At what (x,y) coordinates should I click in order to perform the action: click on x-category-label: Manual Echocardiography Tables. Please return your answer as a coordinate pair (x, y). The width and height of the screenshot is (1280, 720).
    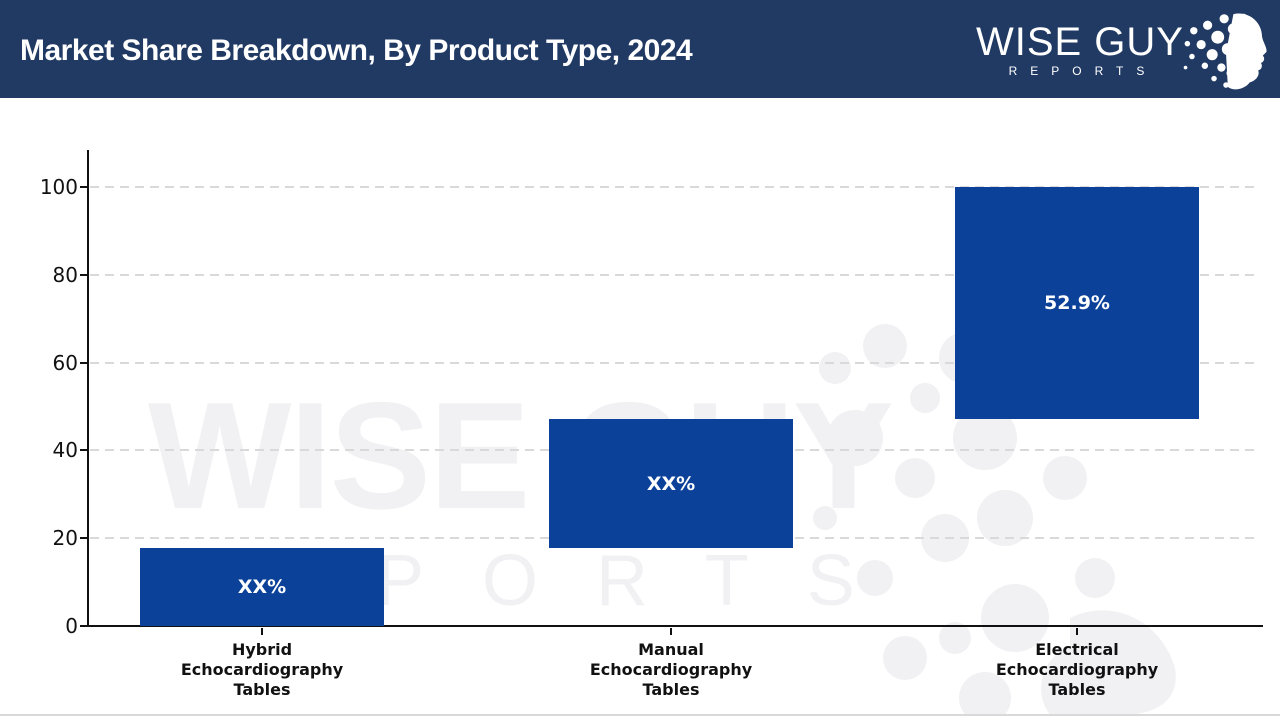
    Looking at the image, I should click on (671, 669).